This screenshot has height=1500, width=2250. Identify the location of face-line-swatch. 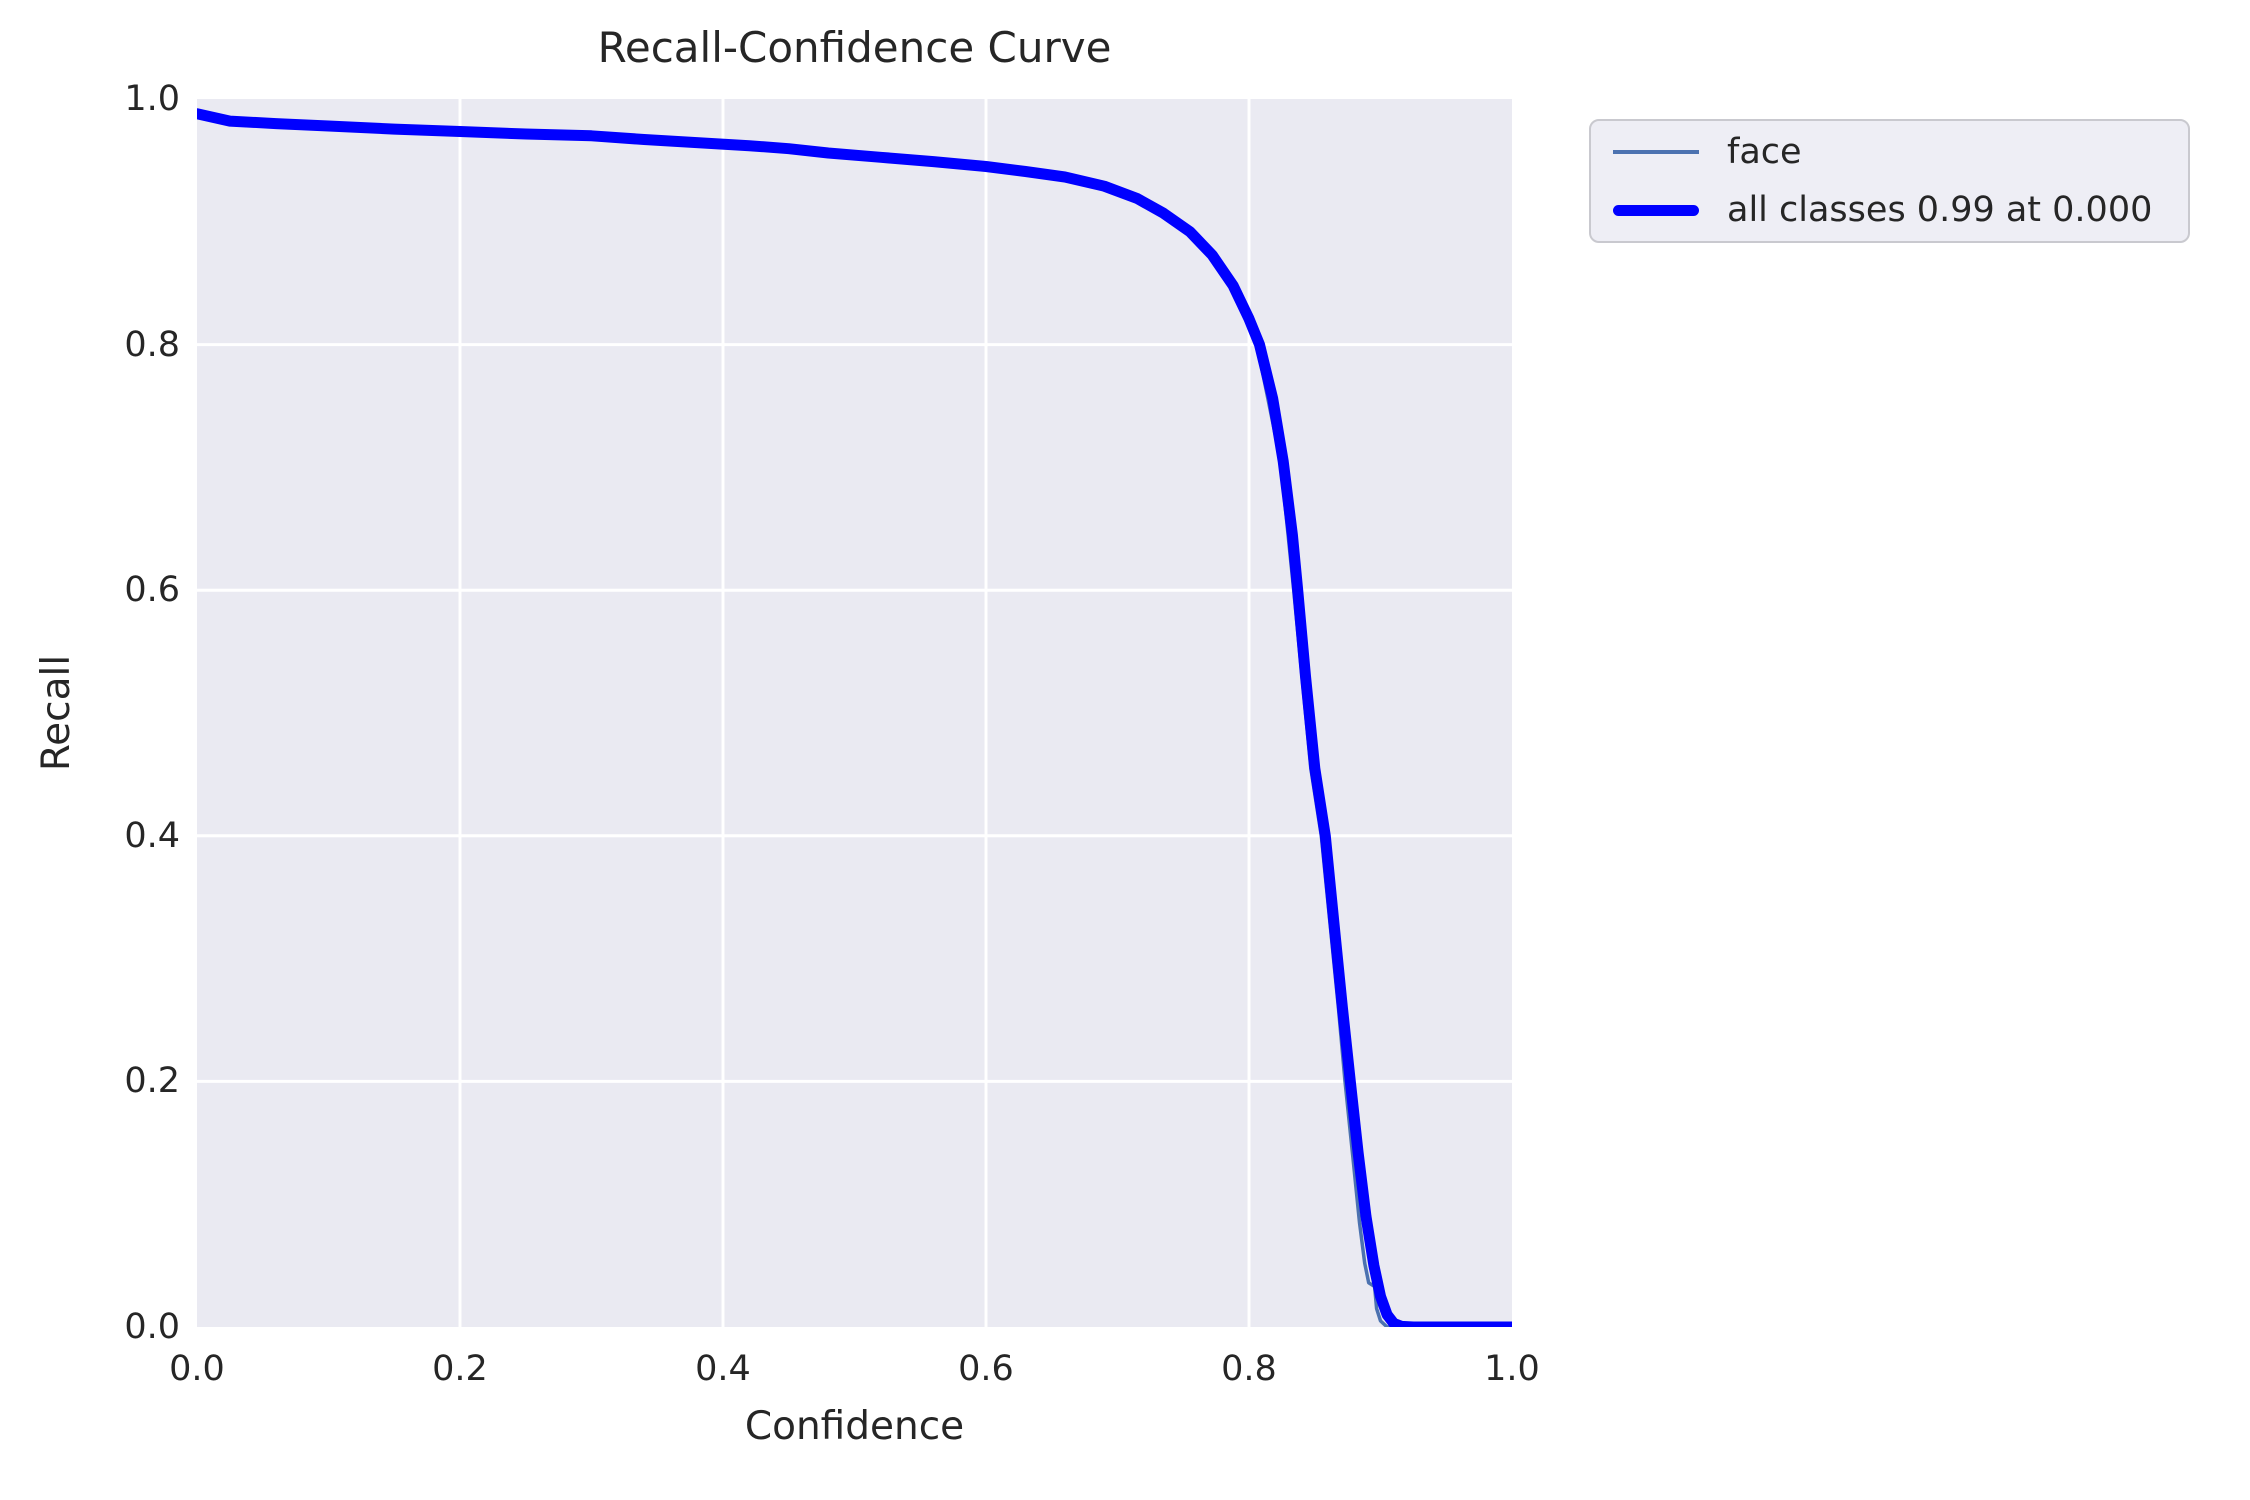
(1656, 152).